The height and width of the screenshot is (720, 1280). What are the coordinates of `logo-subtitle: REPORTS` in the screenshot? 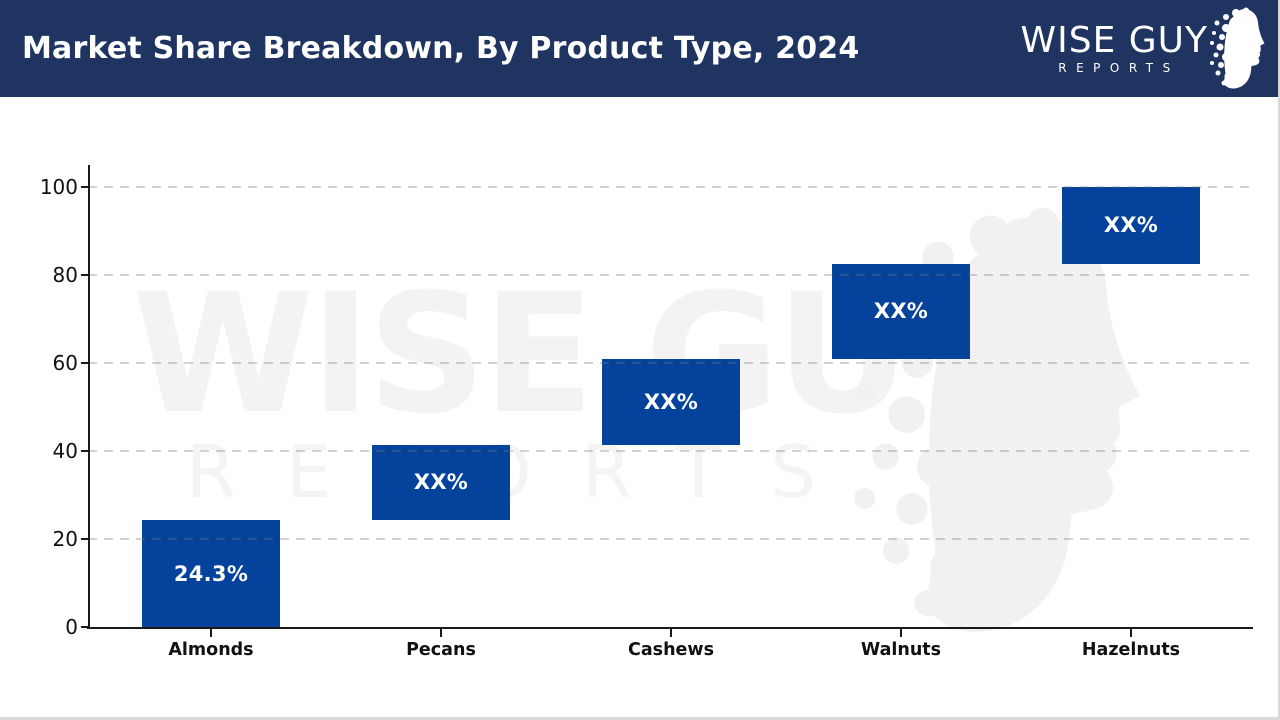 It's located at (1119, 67).